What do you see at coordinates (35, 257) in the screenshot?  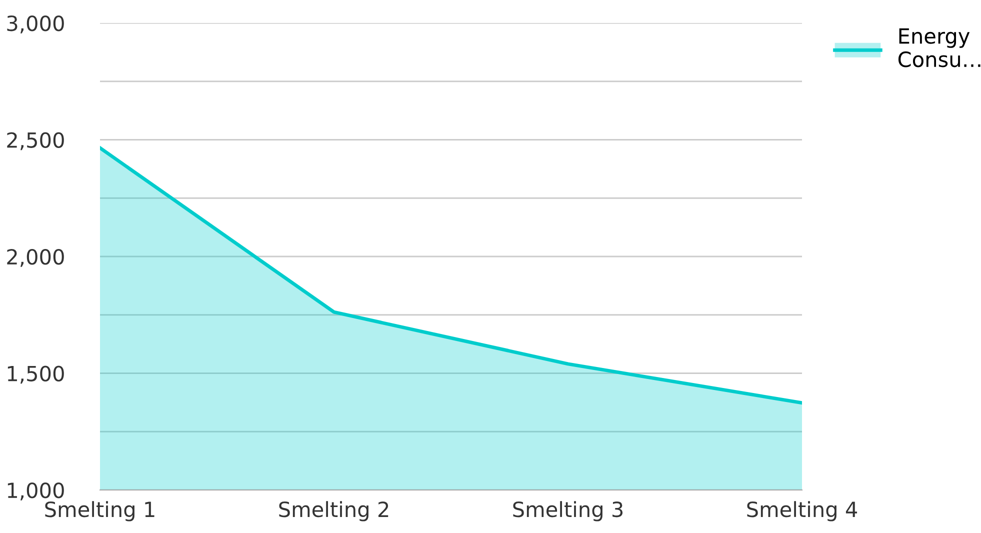 I see `y-tick-label: 2,000` at bounding box center [35, 257].